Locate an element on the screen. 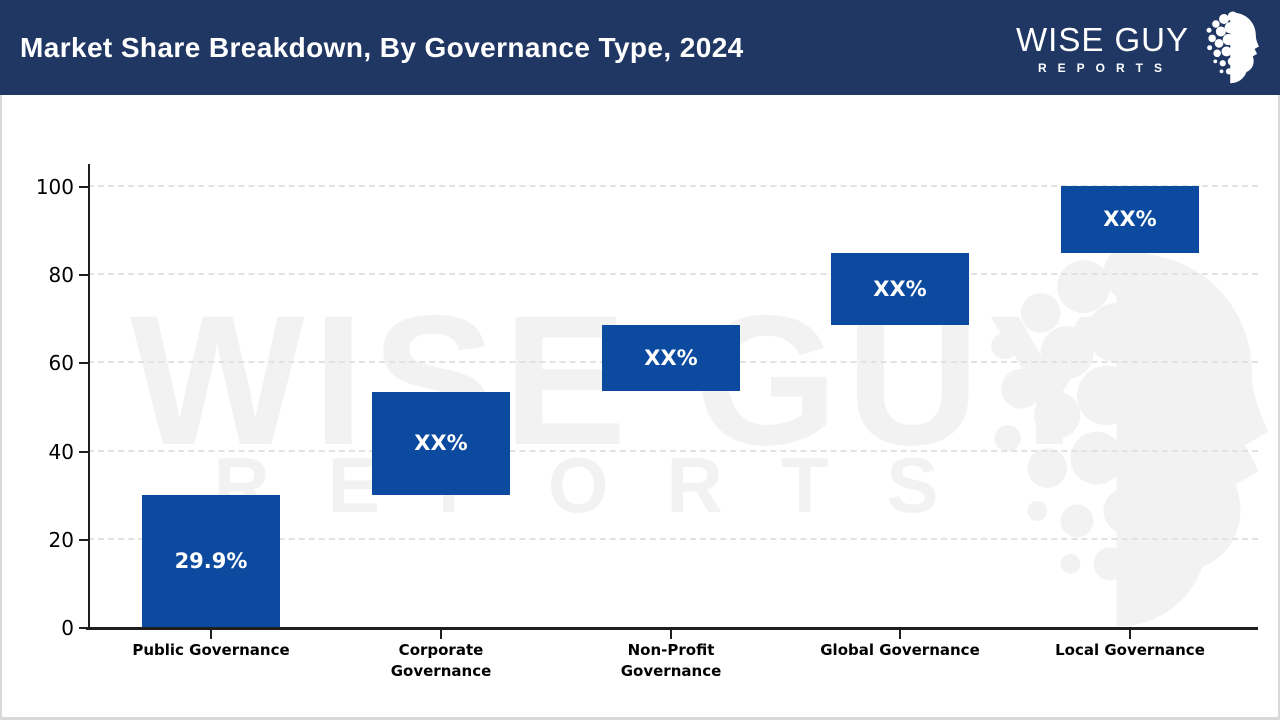 This screenshot has width=1280, height=720. y-tick-label-20: 20 is located at coordinates (61, 539).